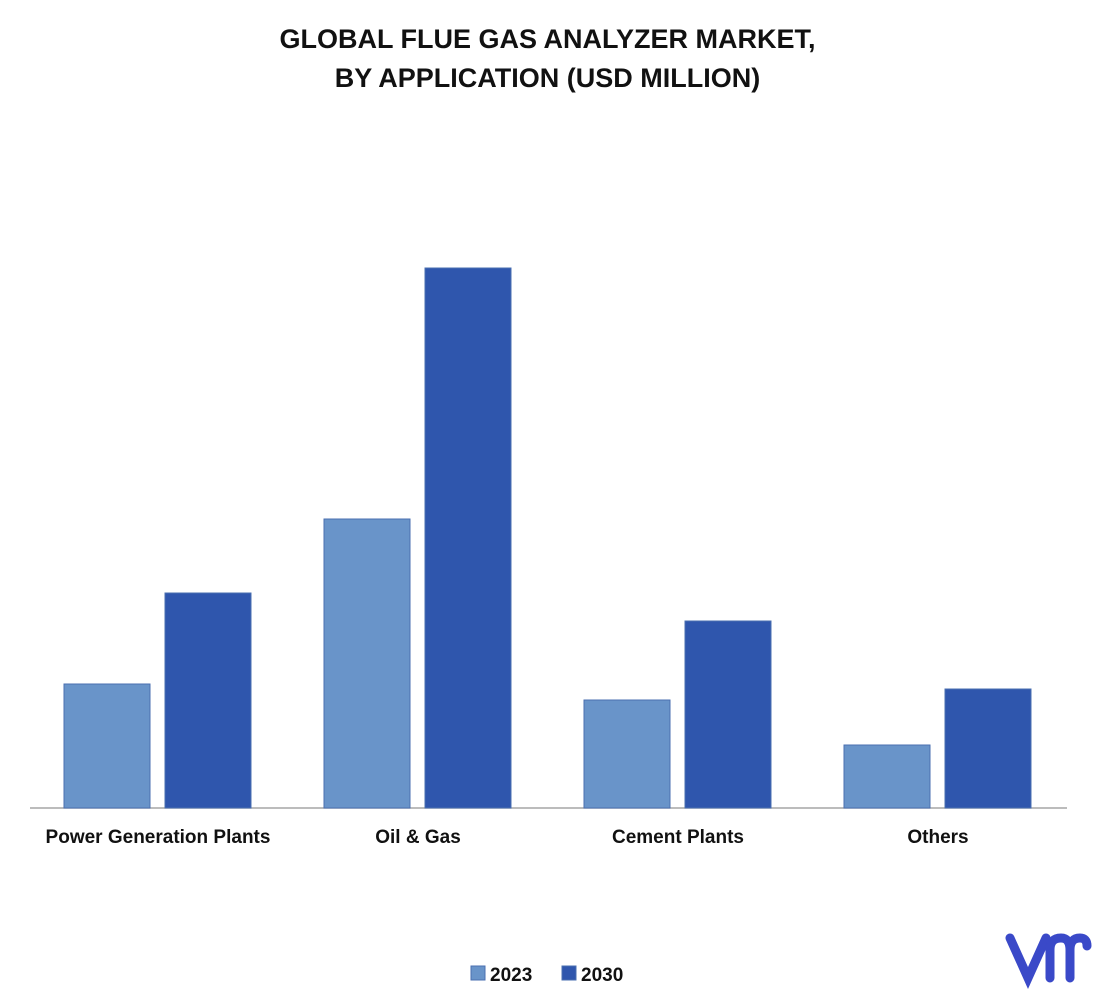  Describe the element at coordinates (418, 837) in the screenshot. I see `x-tick-label: Oil & Gas` at that location.